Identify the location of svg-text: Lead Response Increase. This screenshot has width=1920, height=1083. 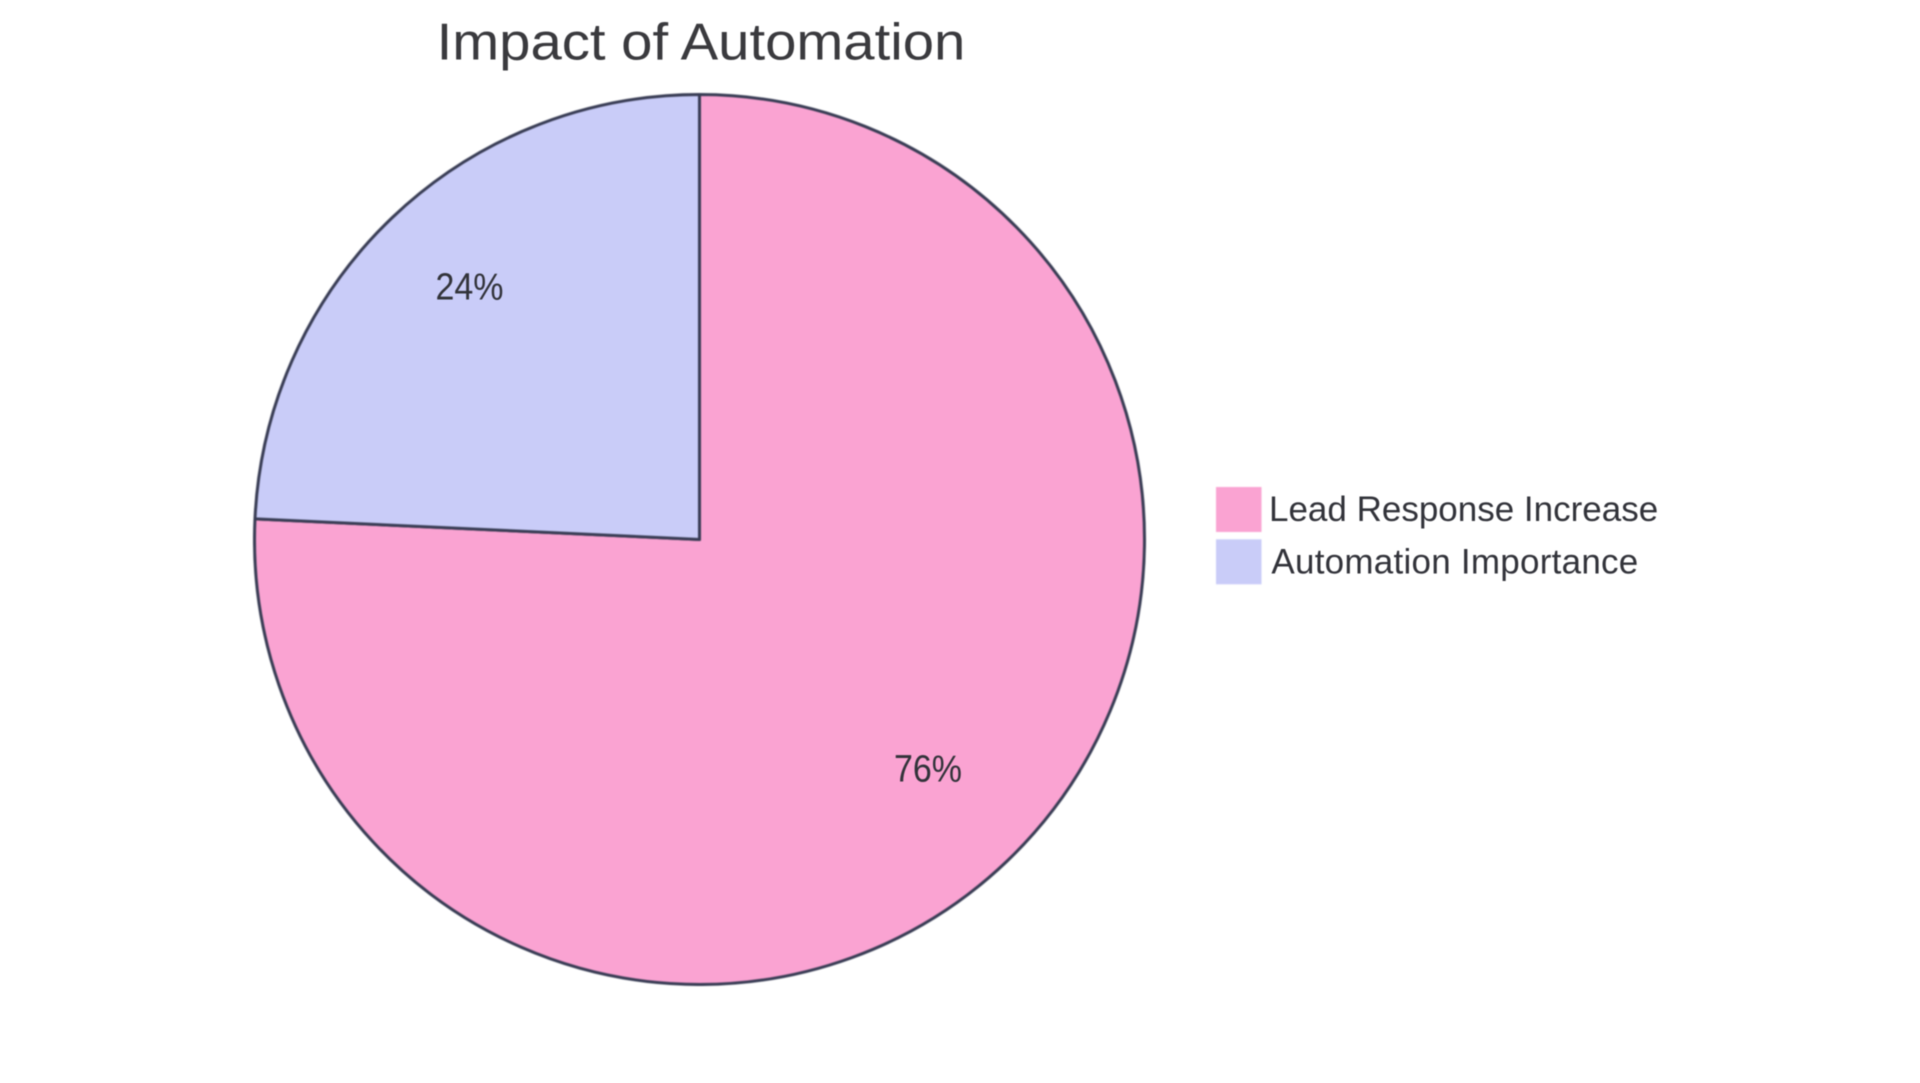
(1463, 509).